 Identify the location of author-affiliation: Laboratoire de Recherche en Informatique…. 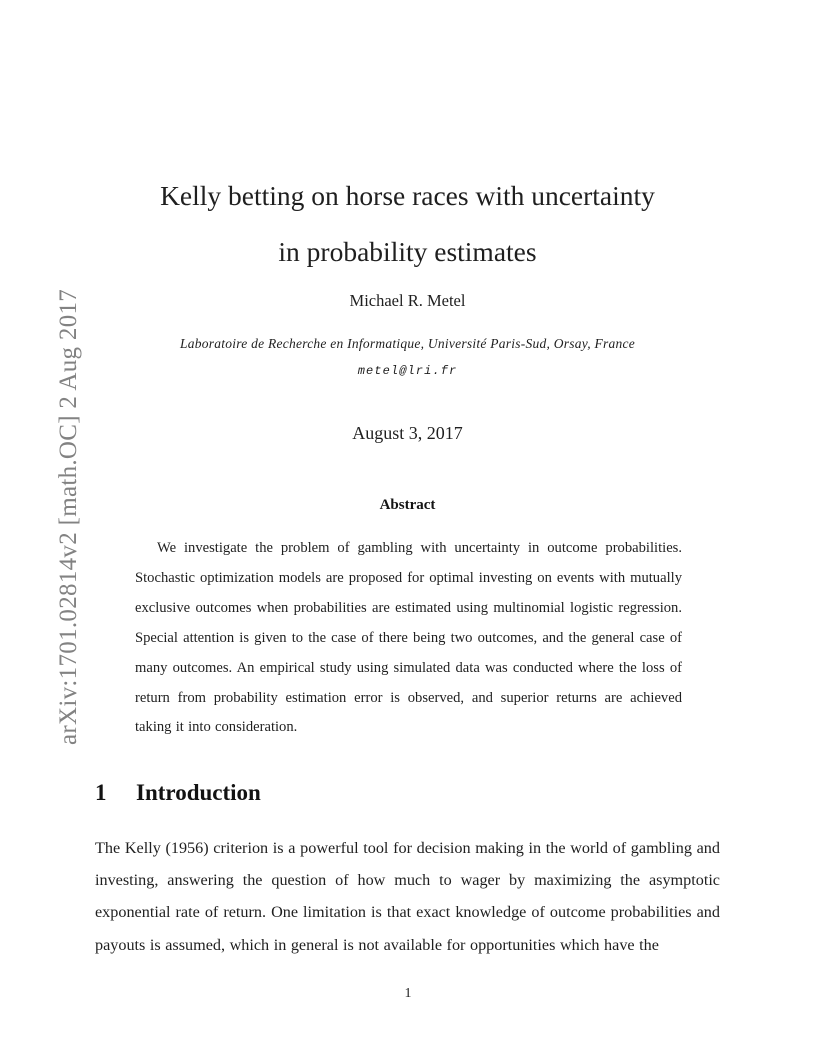
(407, 343).